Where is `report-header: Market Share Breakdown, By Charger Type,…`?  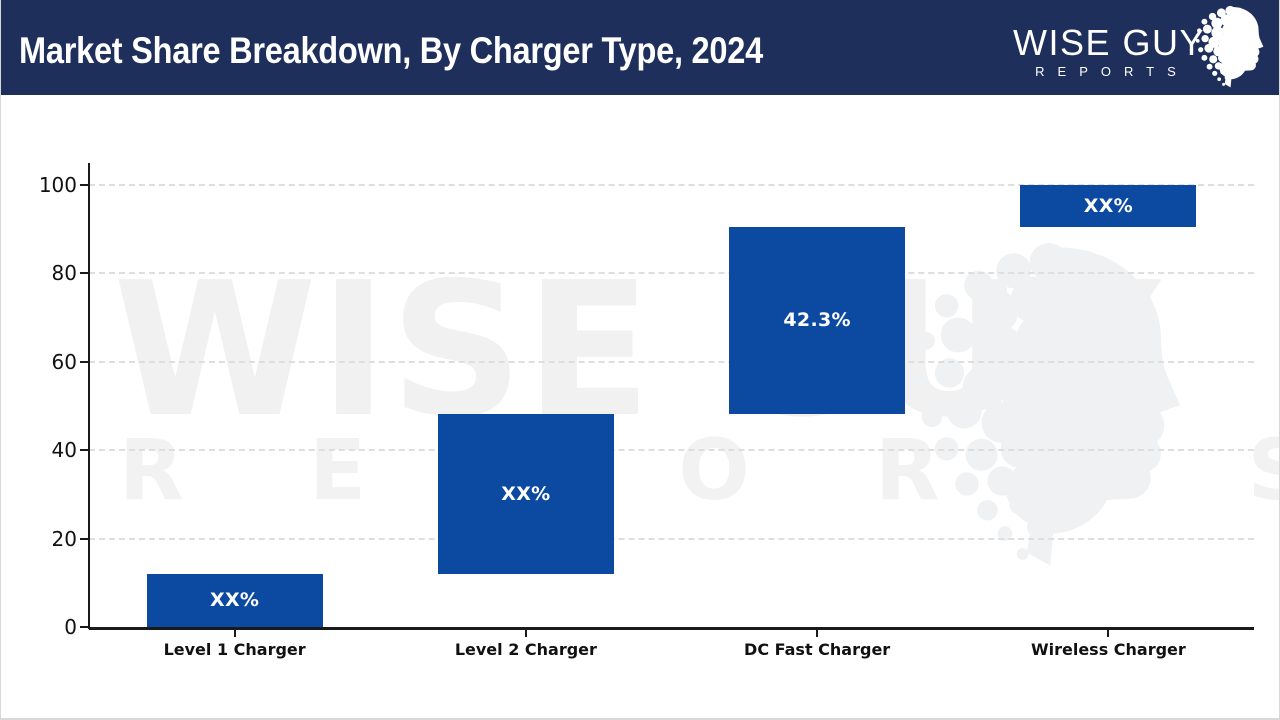 report-header: Market Share Breakdown, By Charger Type,… is located at coordinates (640, 47).